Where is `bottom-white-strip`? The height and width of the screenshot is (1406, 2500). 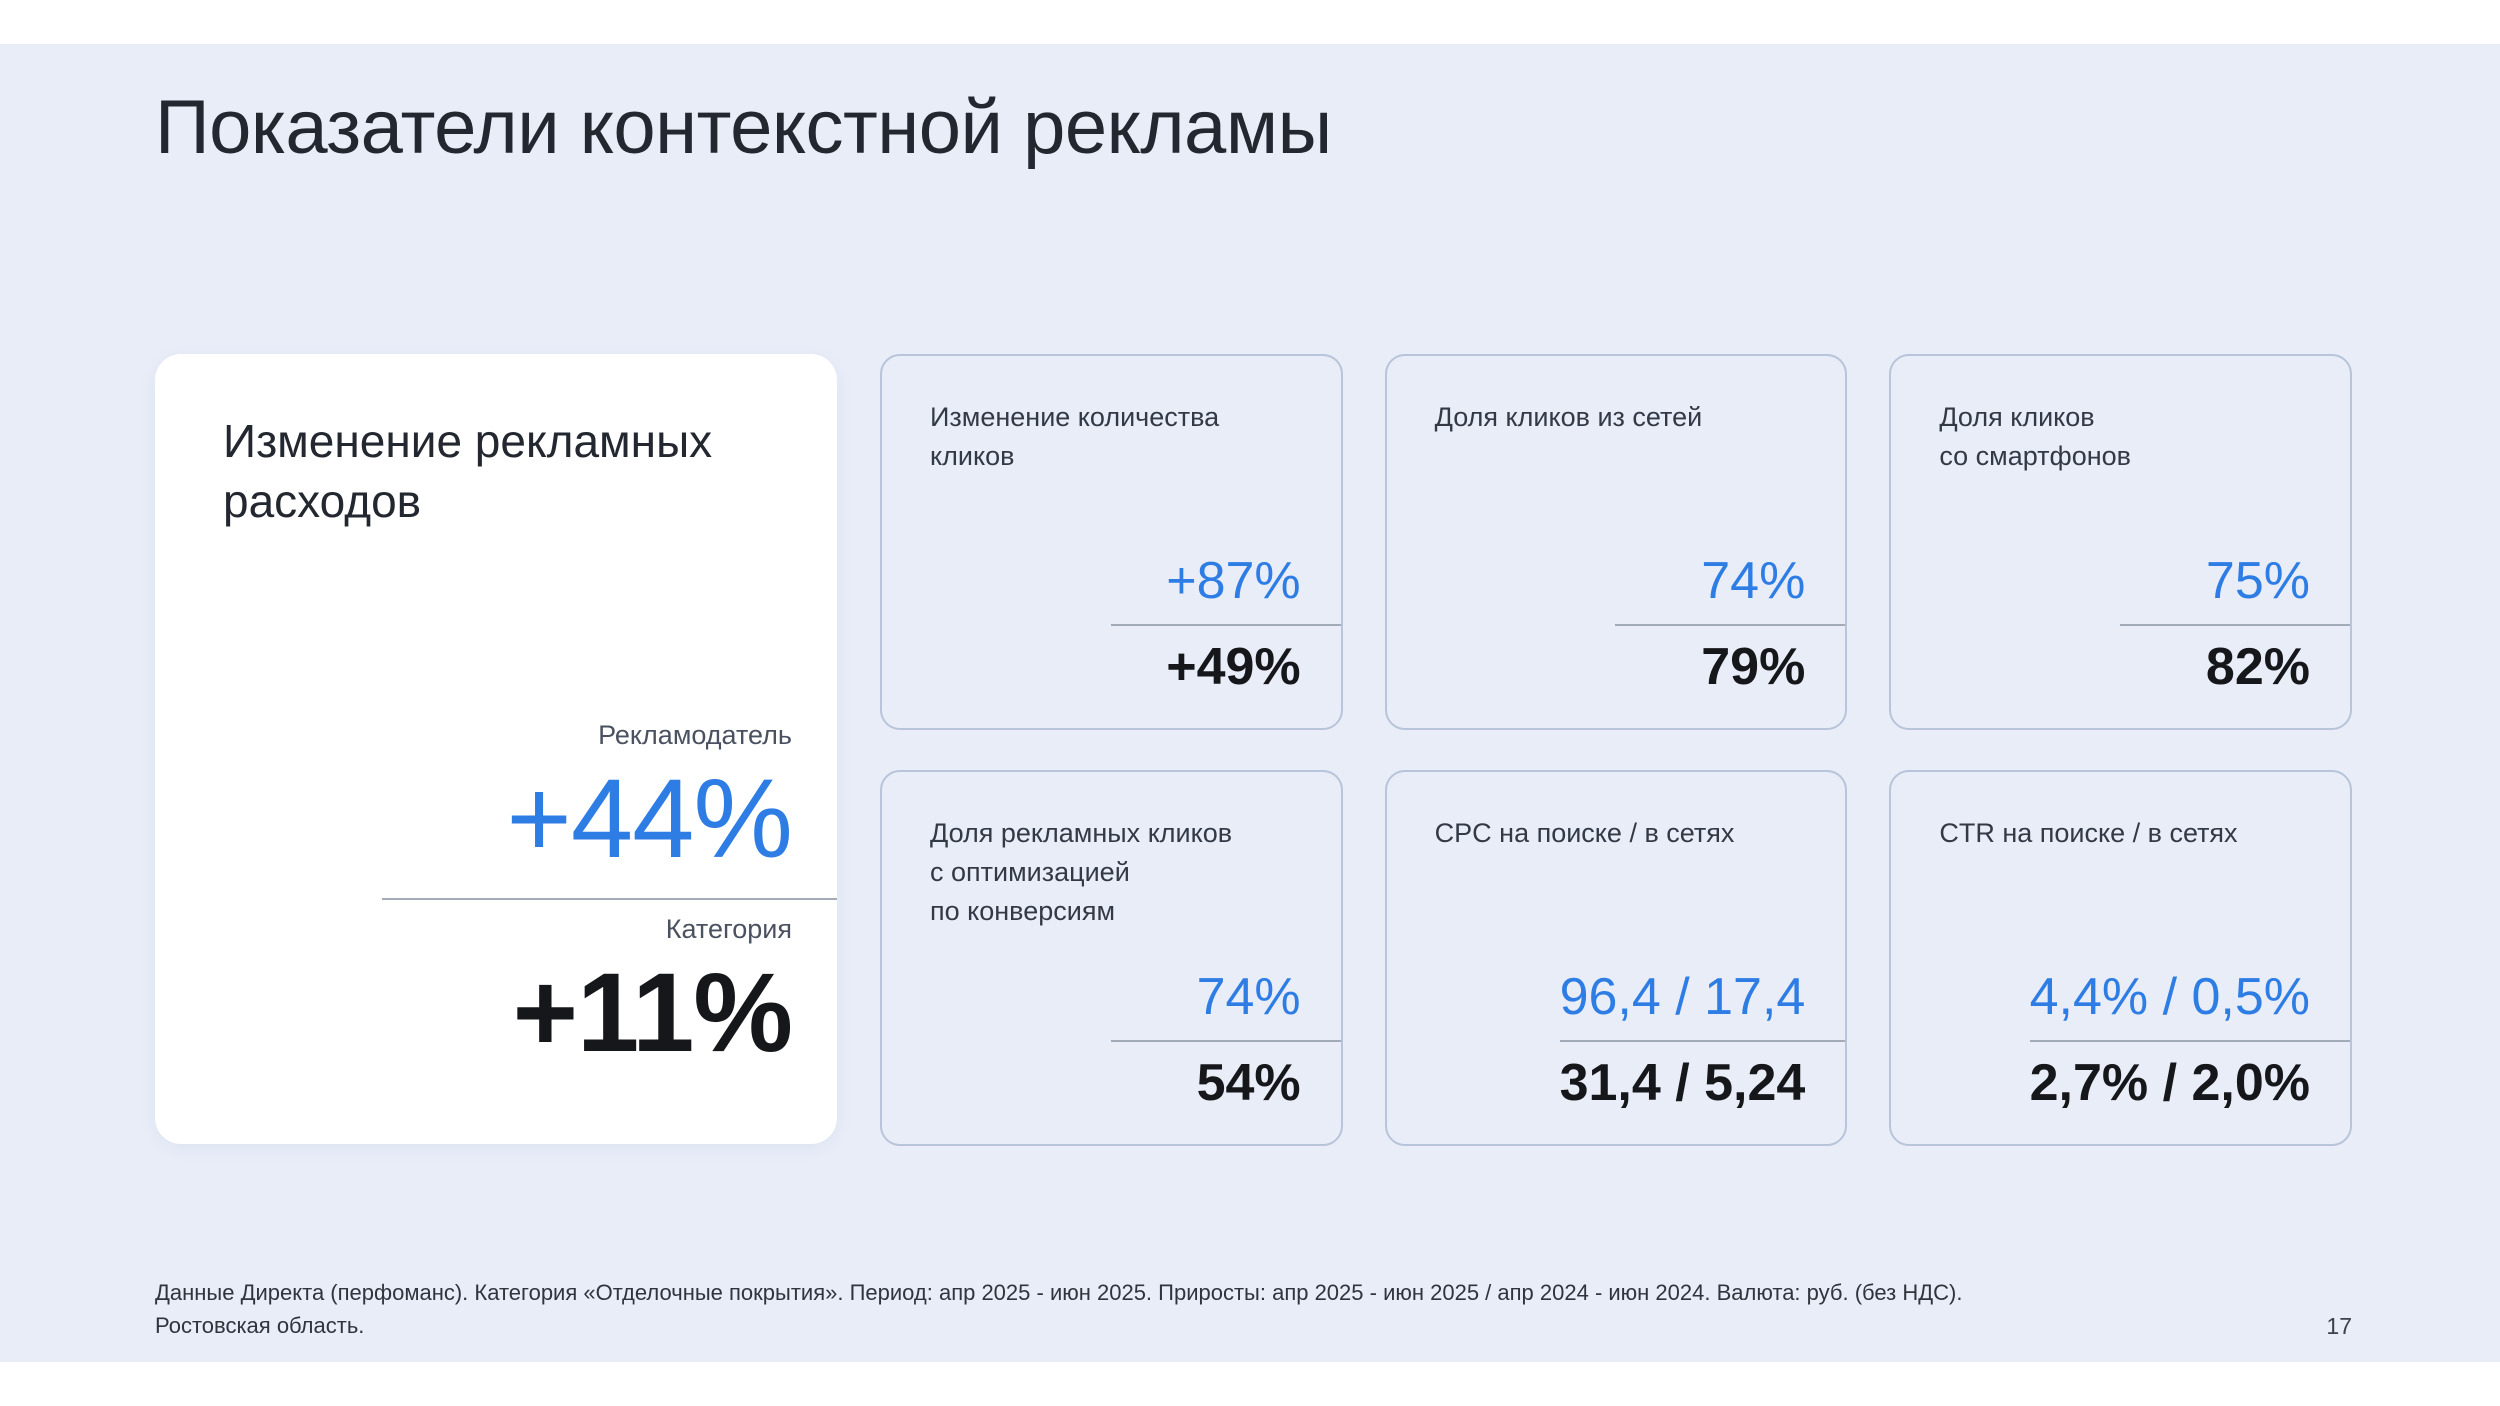
bottom-white-strip is located at coordinates (1250, 1384).